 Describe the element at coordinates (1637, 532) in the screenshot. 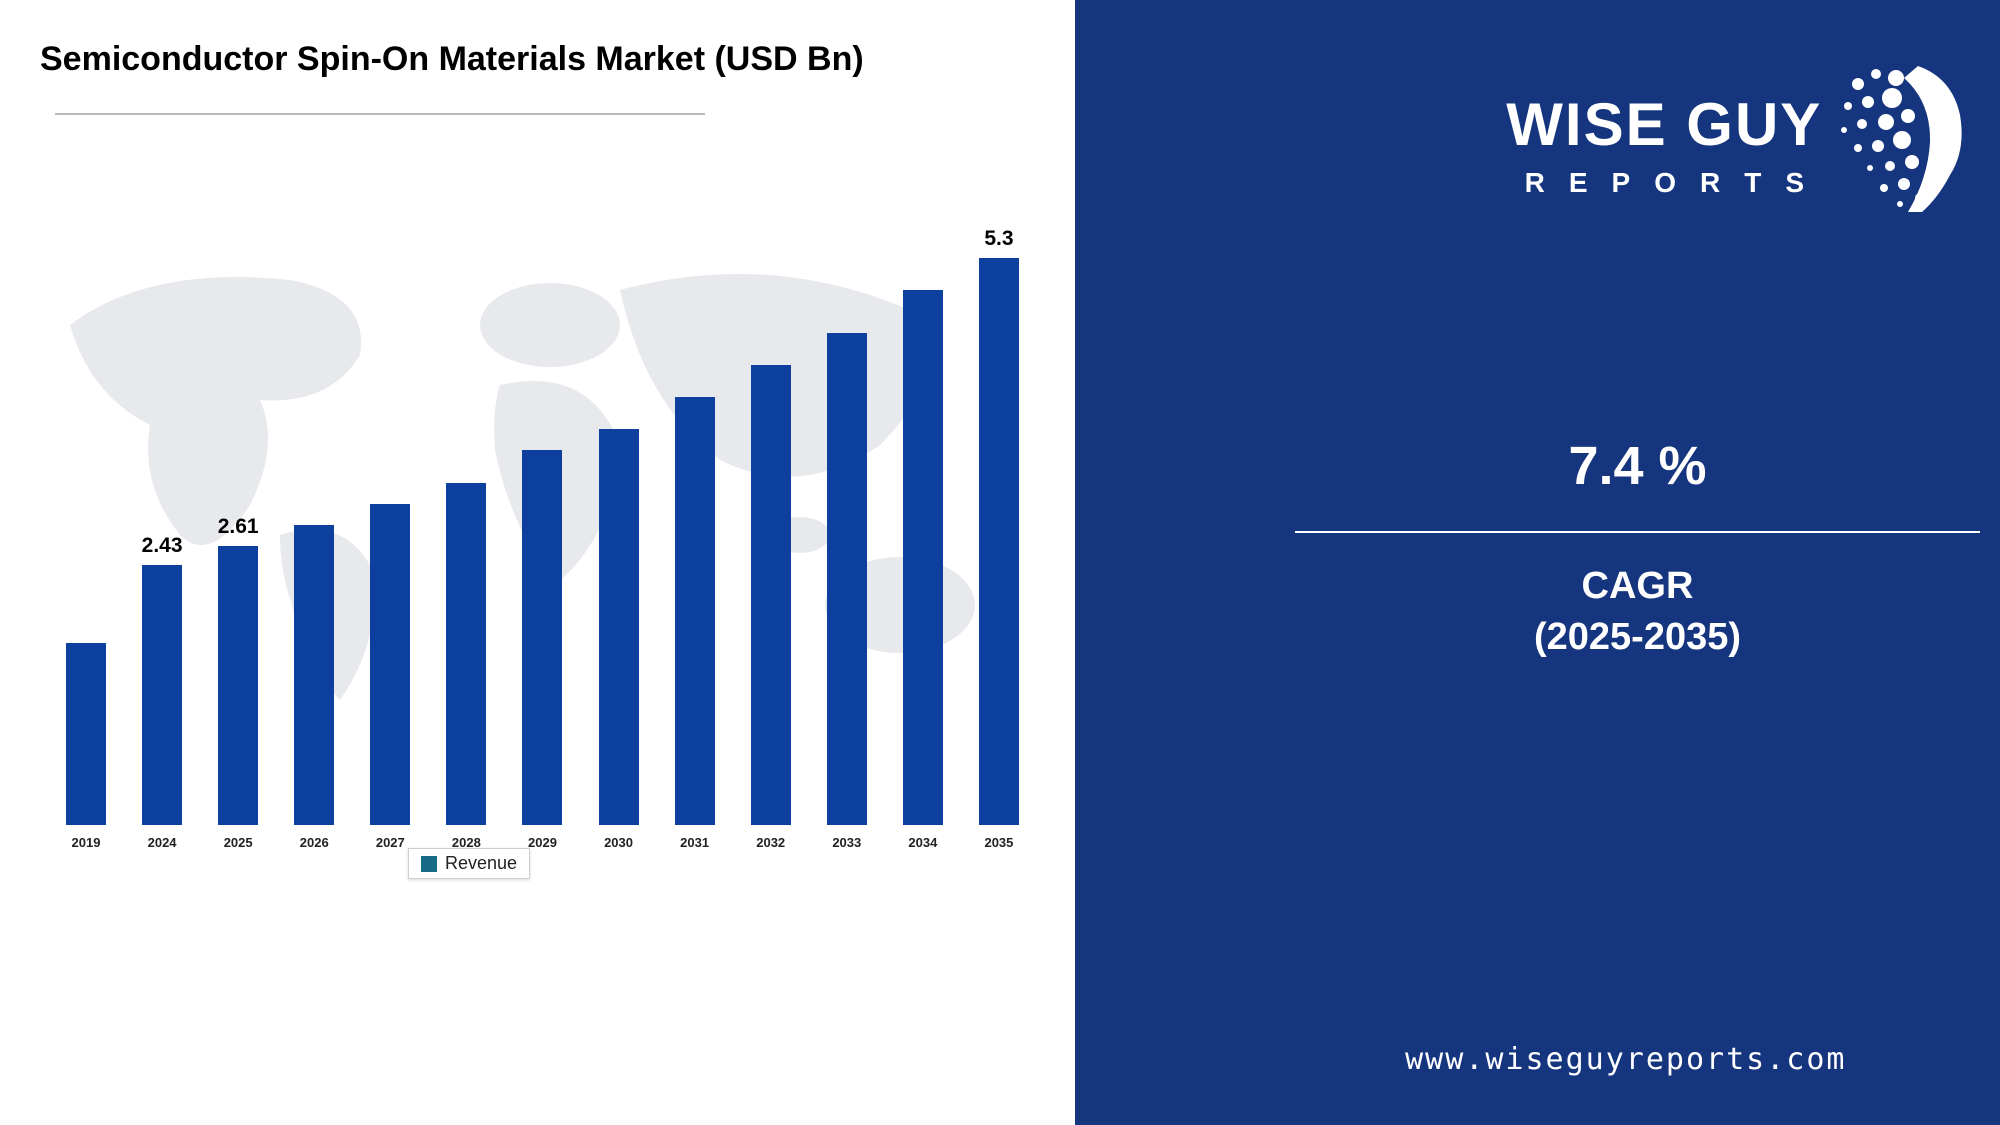

I see `cagr-divider` at that location.